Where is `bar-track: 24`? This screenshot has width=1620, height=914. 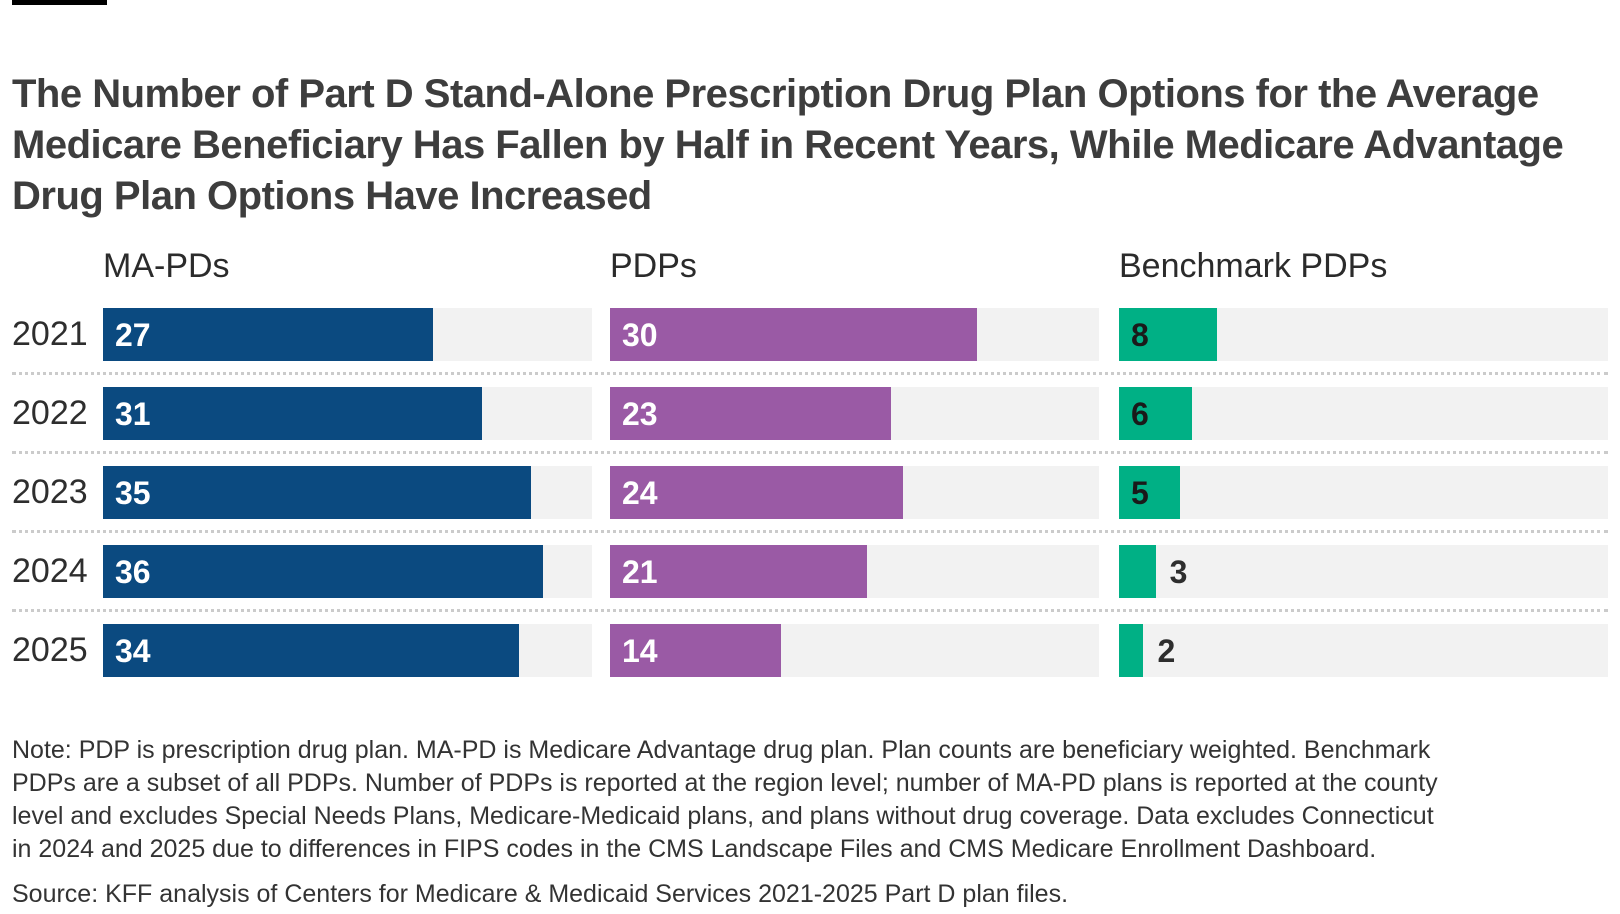
bar-track: 24 is located at coordinates (854, 492).